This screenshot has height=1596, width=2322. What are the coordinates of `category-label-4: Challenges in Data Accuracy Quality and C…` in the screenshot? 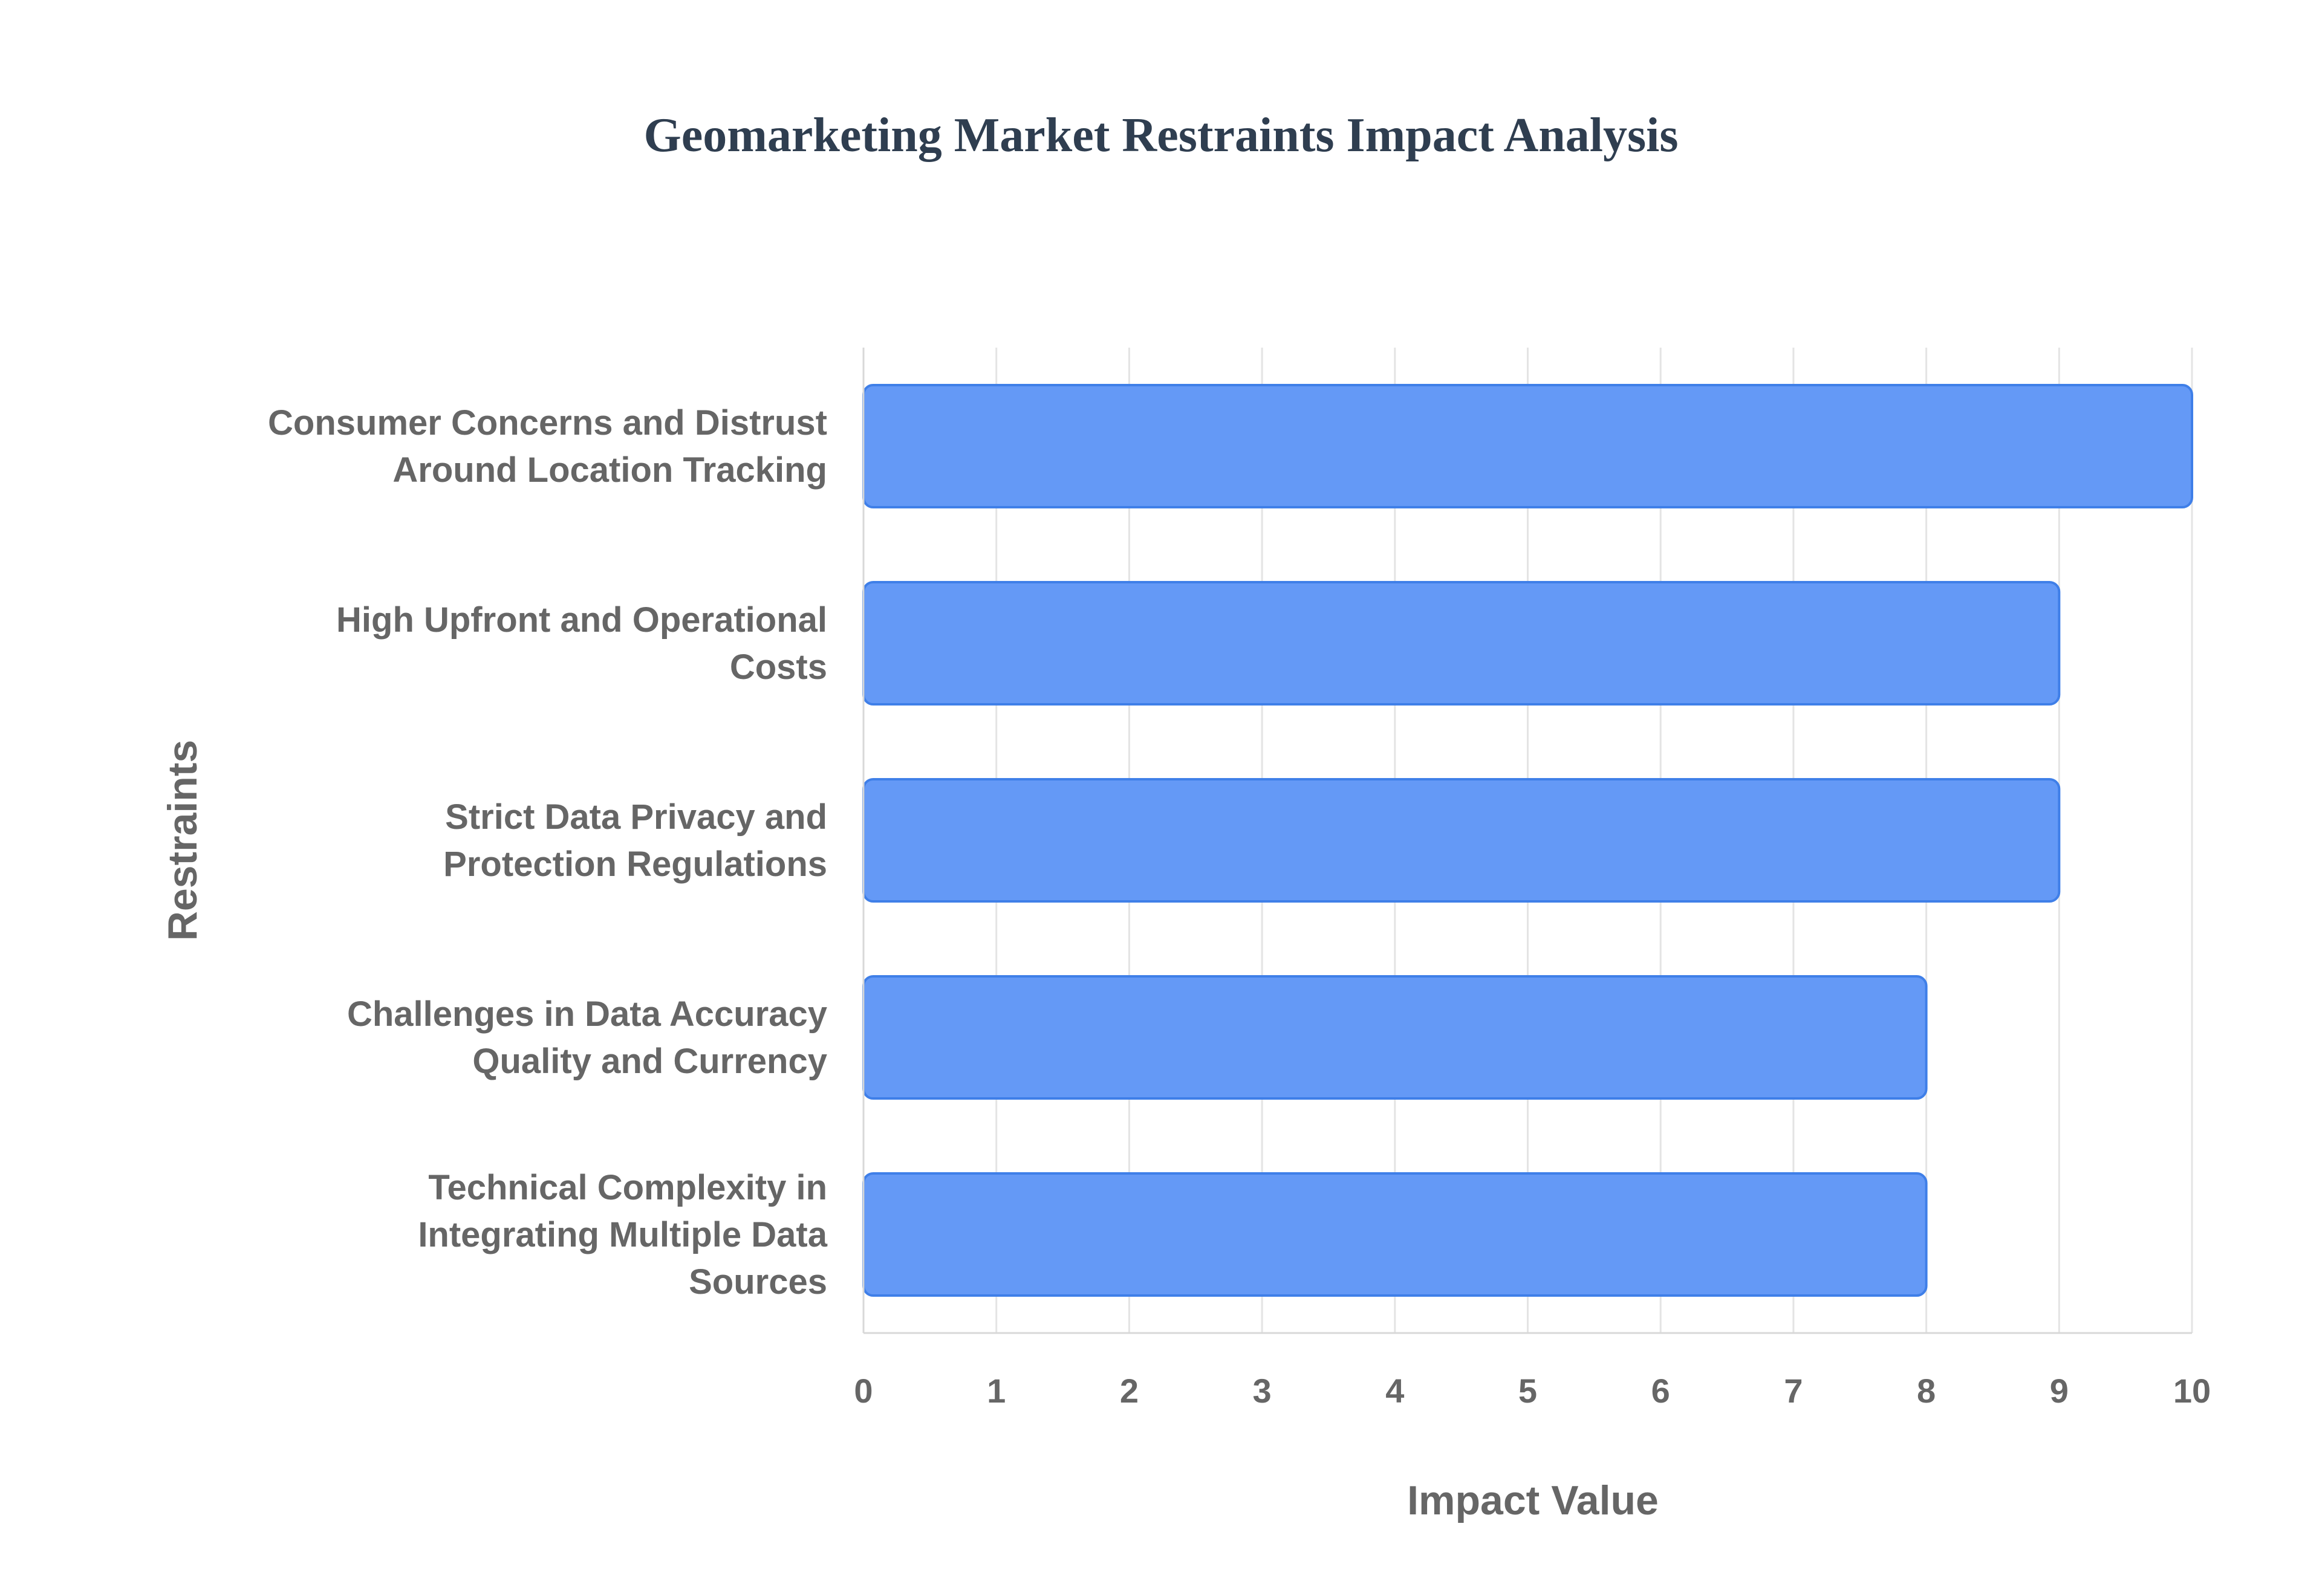 It's located at (587, 1037).